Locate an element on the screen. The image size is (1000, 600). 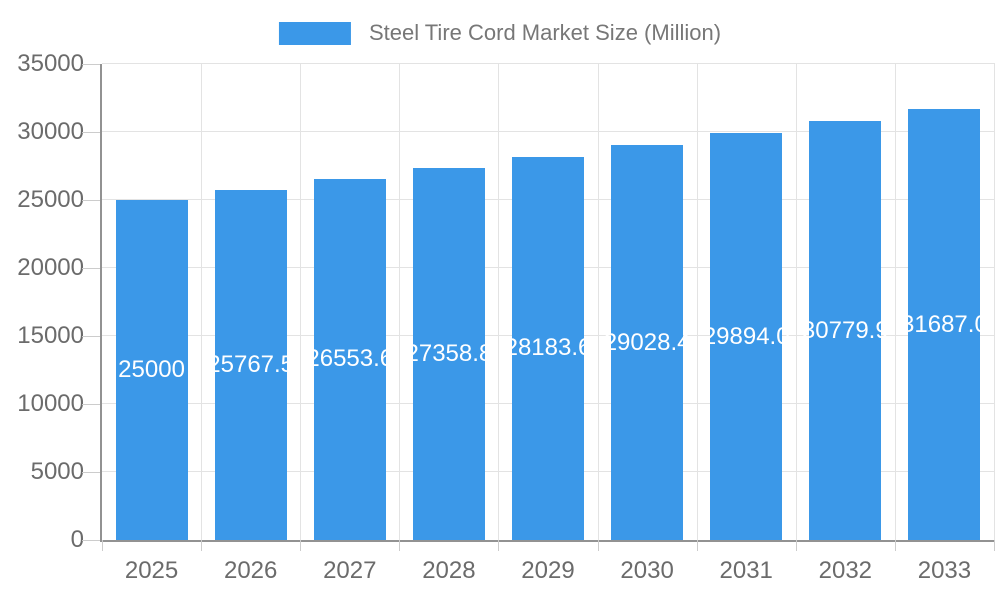
y-axis-ticks is located at coordinates (91, 302).